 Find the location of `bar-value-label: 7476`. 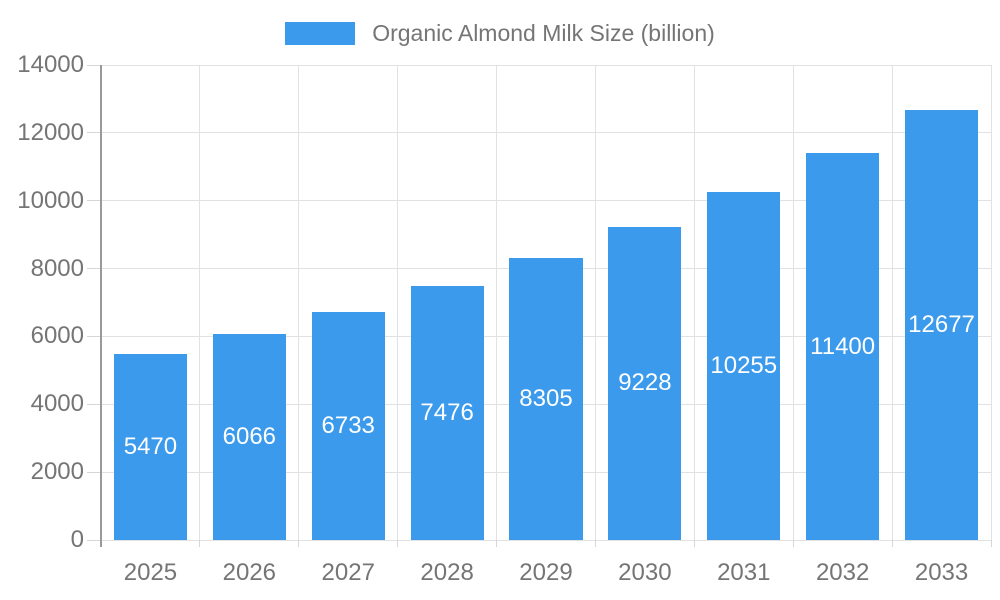

bar-value-label: 7476 is located at coordinates (447, 413).